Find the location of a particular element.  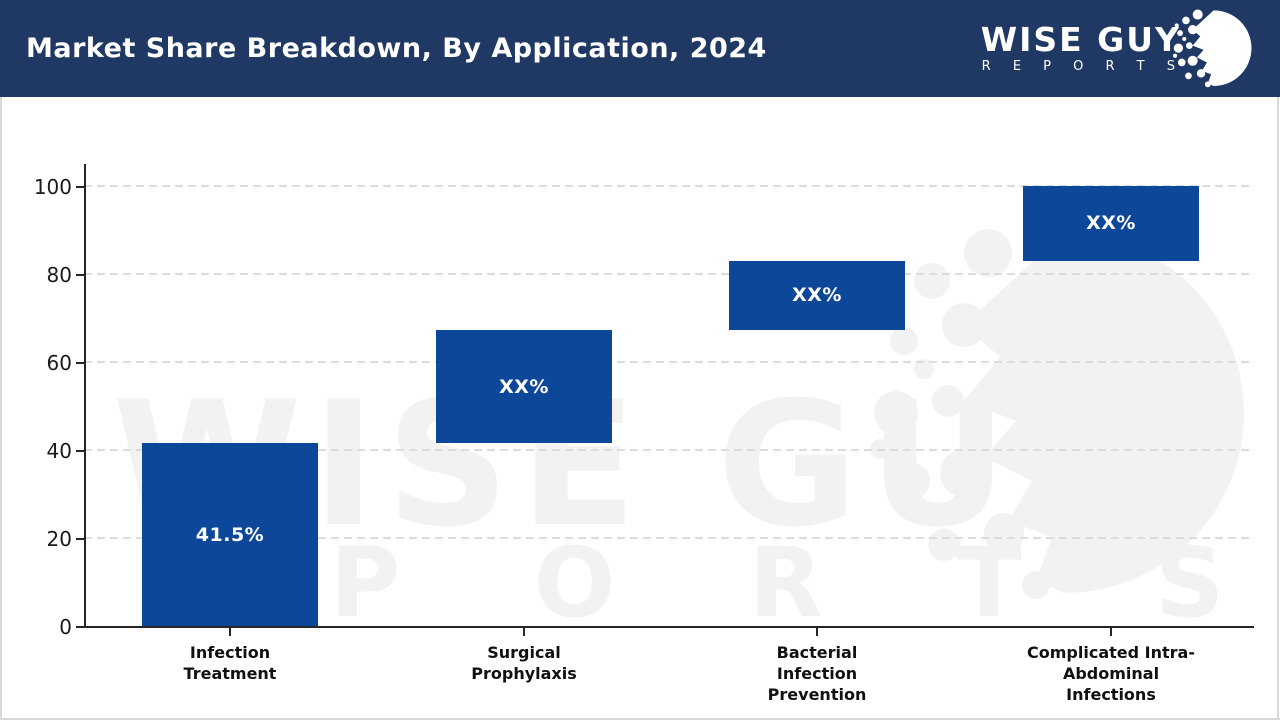

x-category-label: Complicated Intra- Abdominal Infections is located at coordinates (1111, 673).